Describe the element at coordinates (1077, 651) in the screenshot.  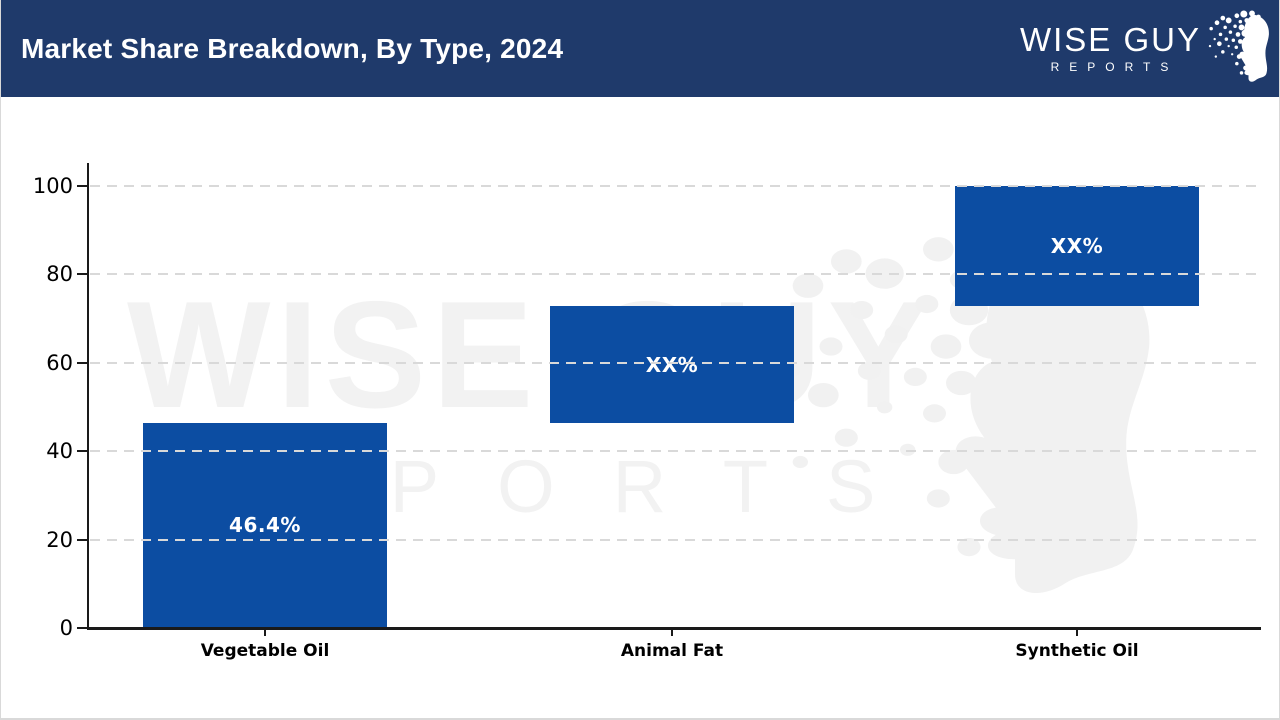
I see `x-axis-label: Synthetic Oil` at that location.